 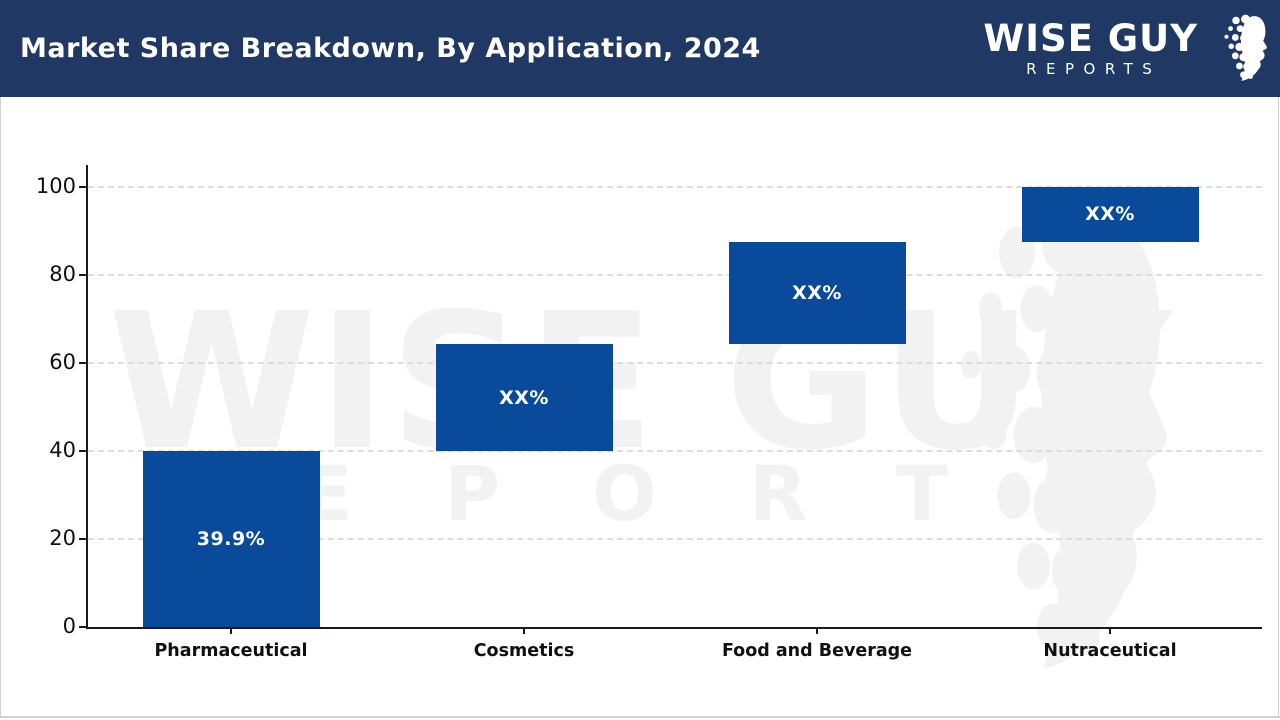 What do you see at coordinates (1245, 47) in the screenshot?
I see `brand-face-icon` at bounding box center [1245, 47].